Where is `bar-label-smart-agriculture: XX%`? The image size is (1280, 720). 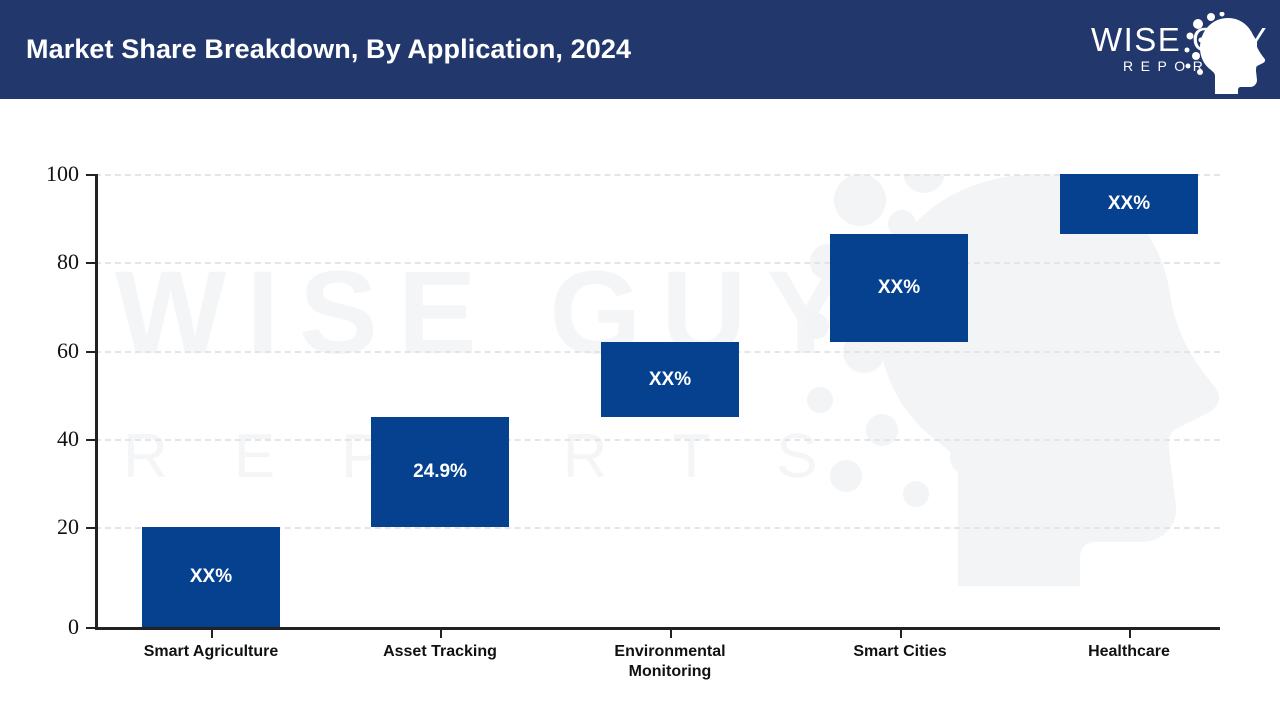 bar-label-smart-agriculture: XX% is located at coordinates (211, 576).